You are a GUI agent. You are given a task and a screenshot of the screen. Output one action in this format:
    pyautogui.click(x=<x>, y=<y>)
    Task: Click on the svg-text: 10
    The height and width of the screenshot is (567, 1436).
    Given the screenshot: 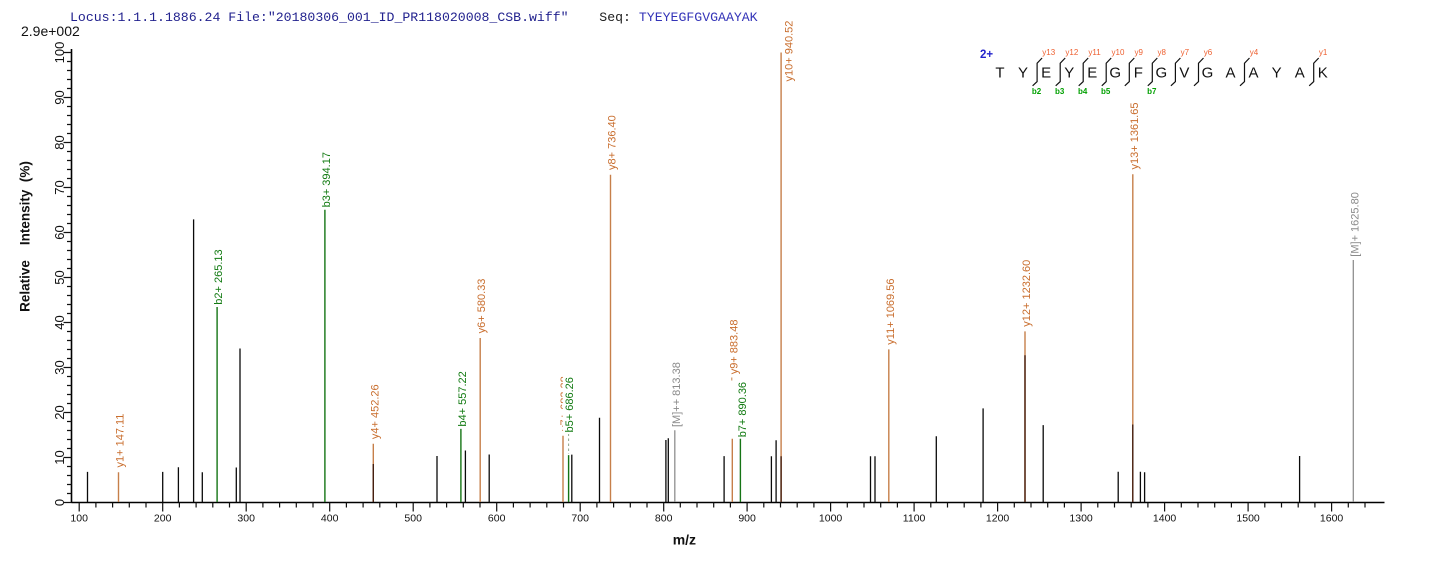 What is the action you would take?
    pyautogui.click(x=59, y=457)
    